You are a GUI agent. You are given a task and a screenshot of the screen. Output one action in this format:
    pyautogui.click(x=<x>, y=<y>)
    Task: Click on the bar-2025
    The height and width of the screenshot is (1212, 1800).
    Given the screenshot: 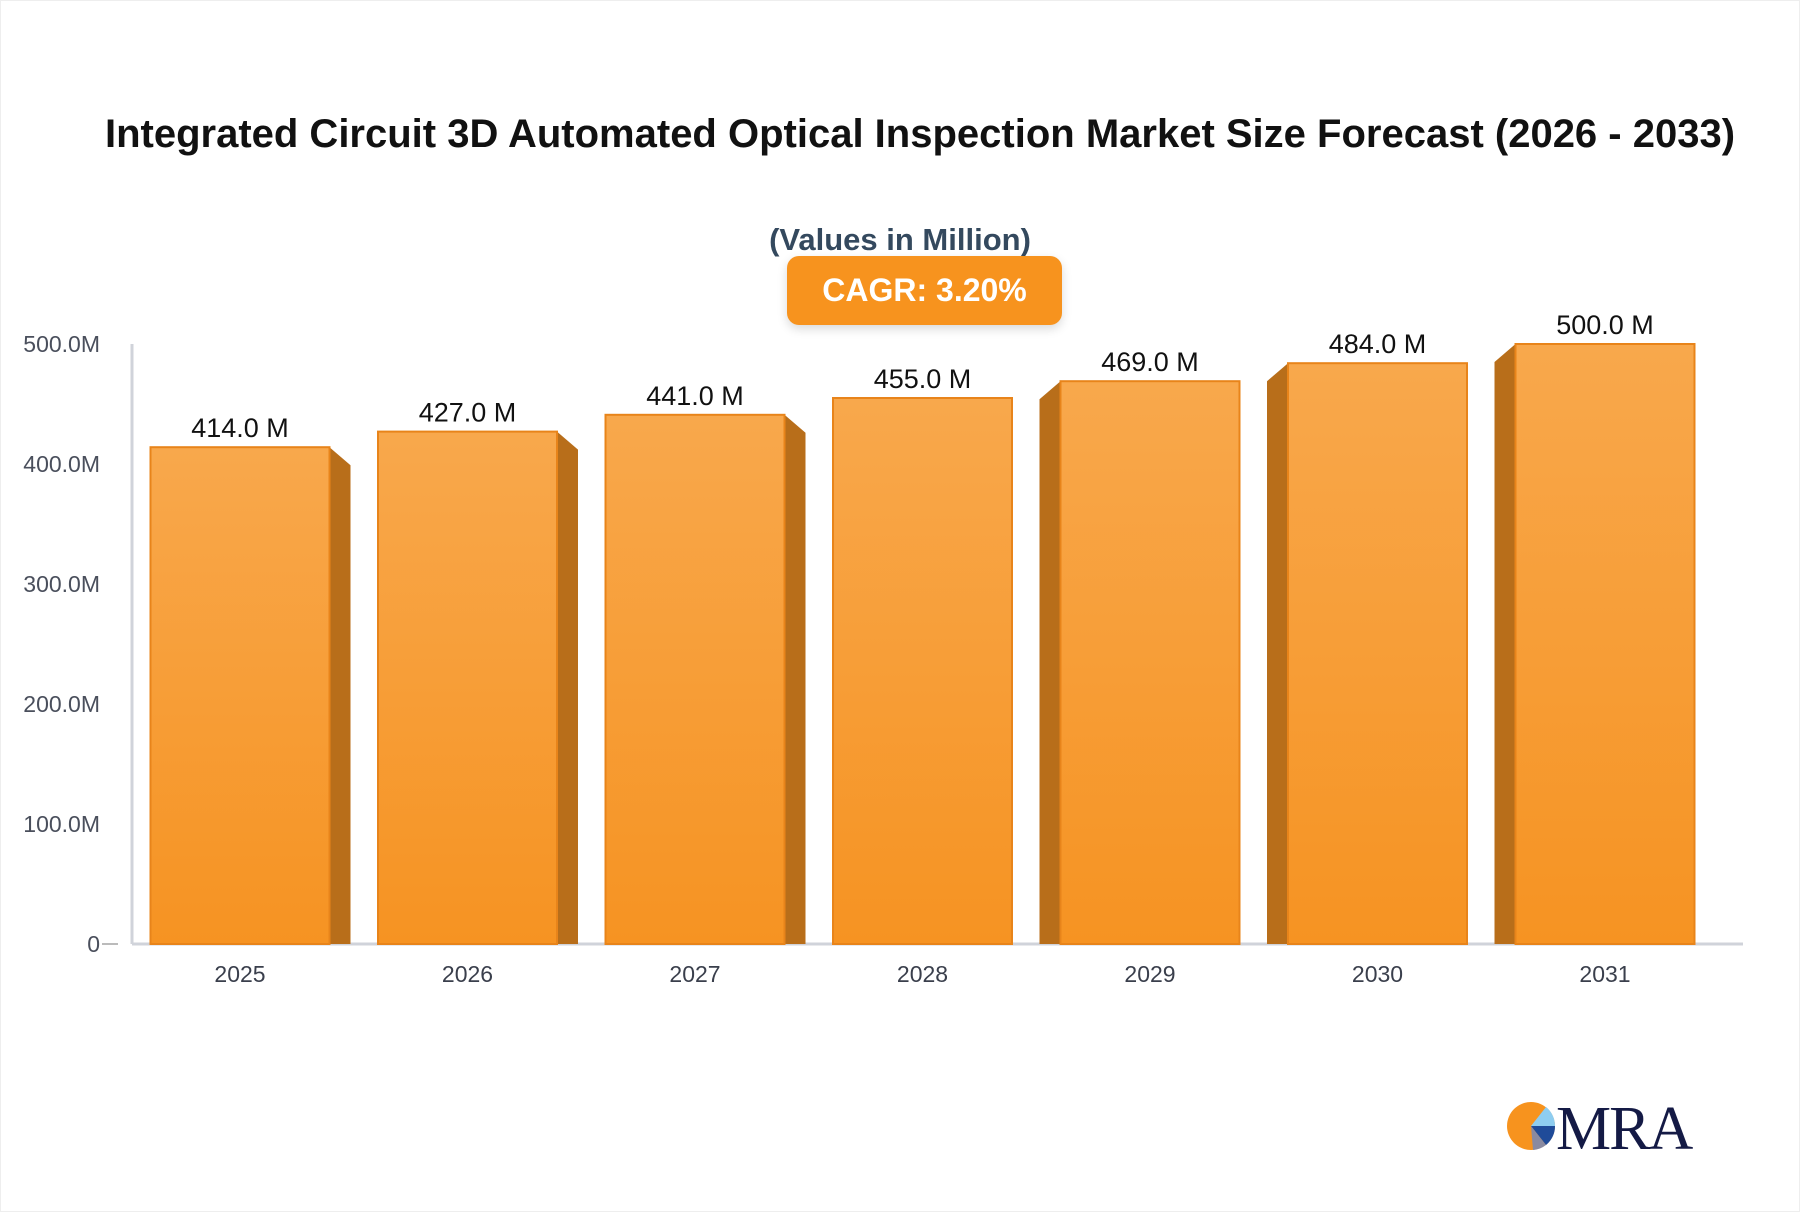 What is the action you would take?
    pyautogui.click(x=240, y=695)
    